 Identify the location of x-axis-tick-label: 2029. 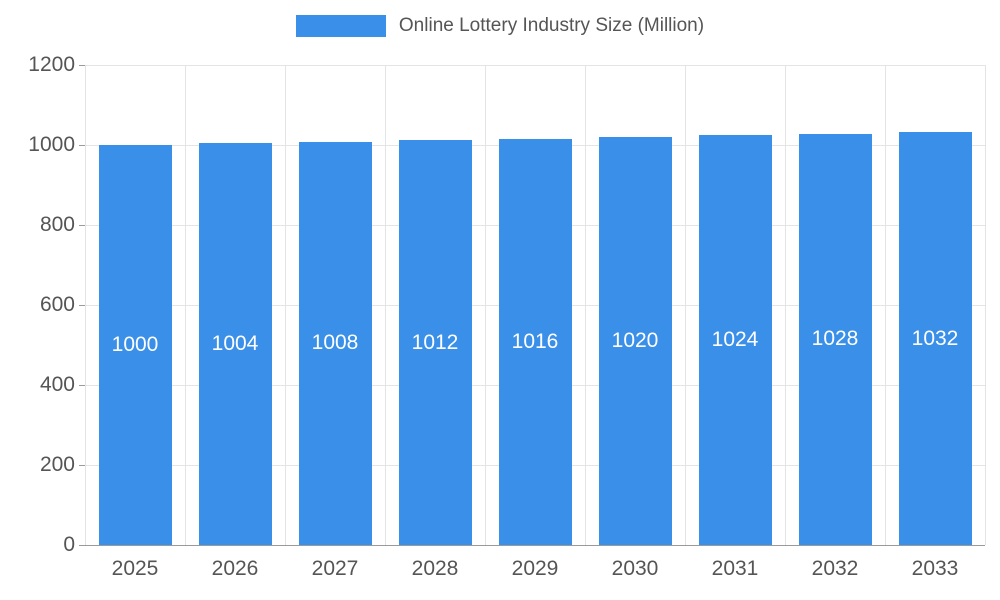
(535, 568).